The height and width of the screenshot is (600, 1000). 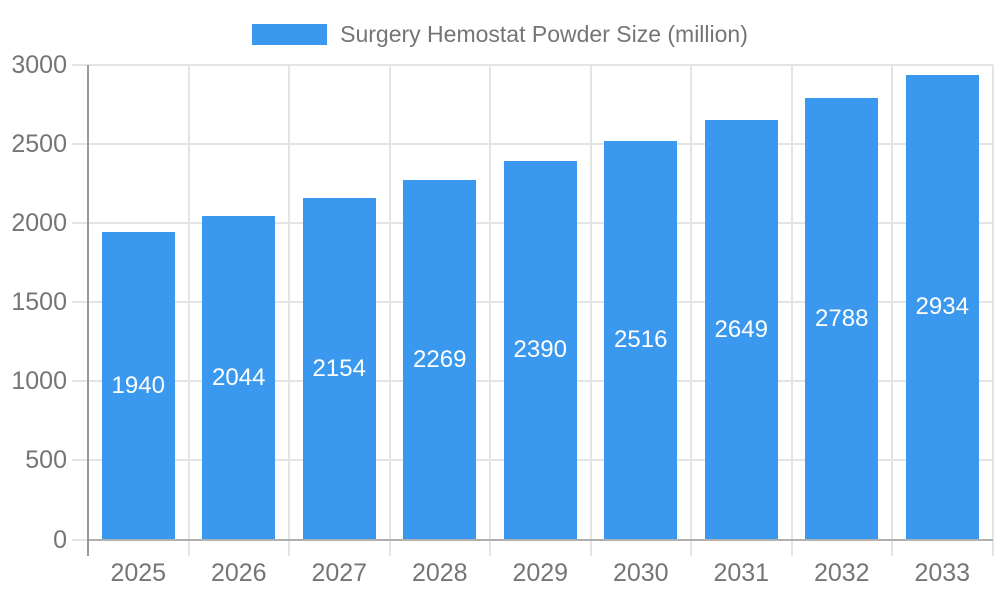 What do you see at coordinates (39, 222) in the screenshot?
I see `y-axis-label: 2000` at bounding box center [39, 222].